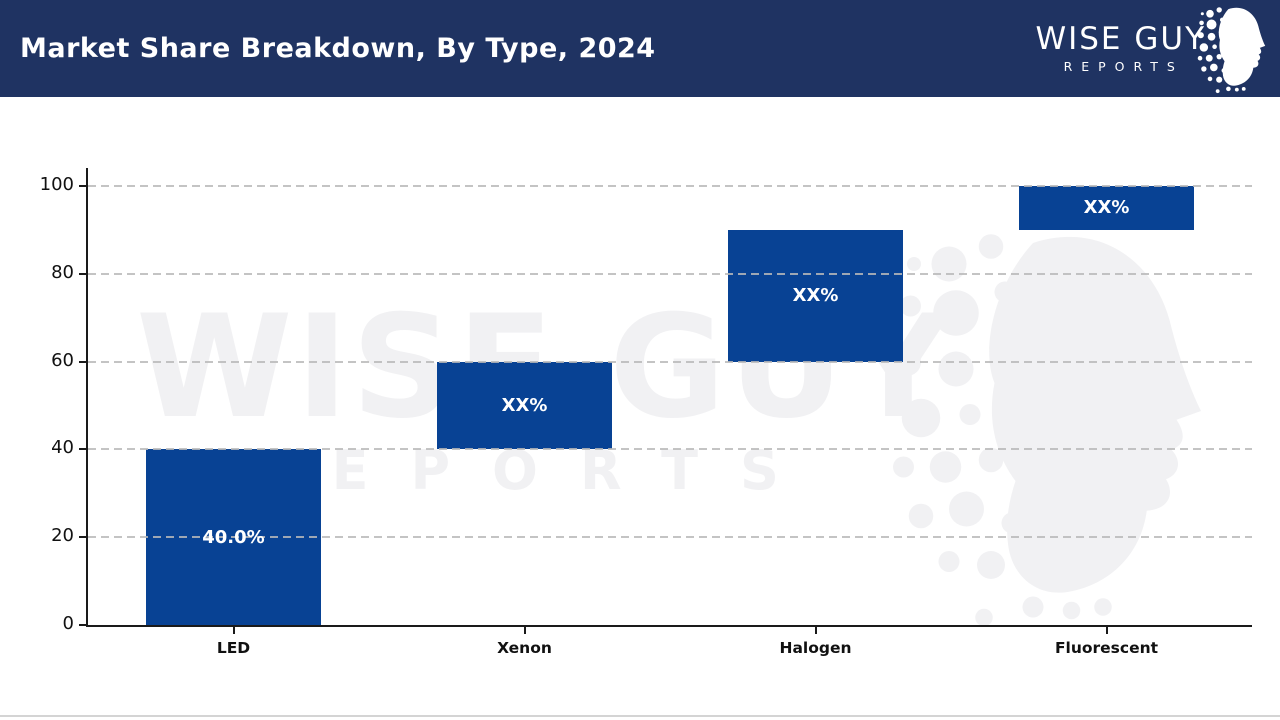 The image size is (1280, 720). I want to click on bar-value-label-xenon: XX%, so click(524, 405).